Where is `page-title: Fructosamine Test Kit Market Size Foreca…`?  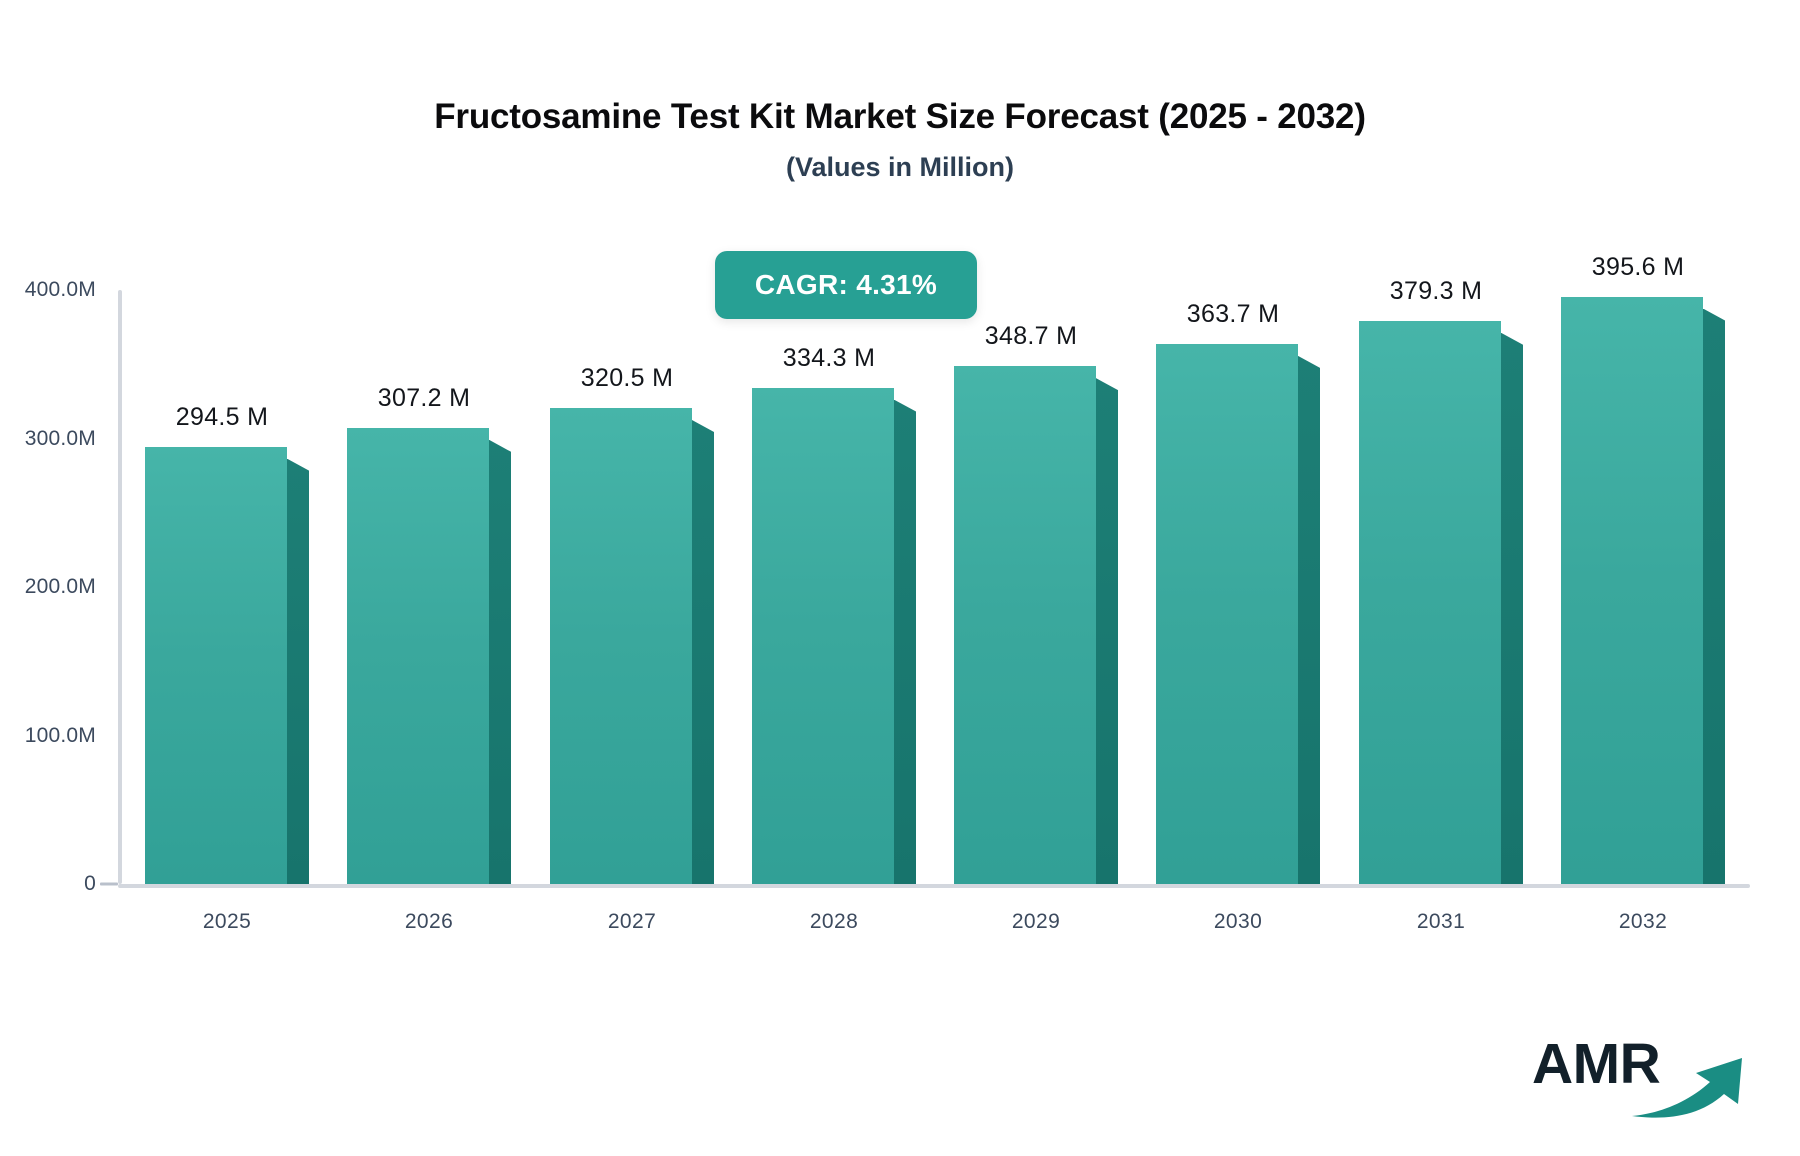 page-title: Fructosamine Test Kit Market Size Foreca… is located at coordinates (900, 116).